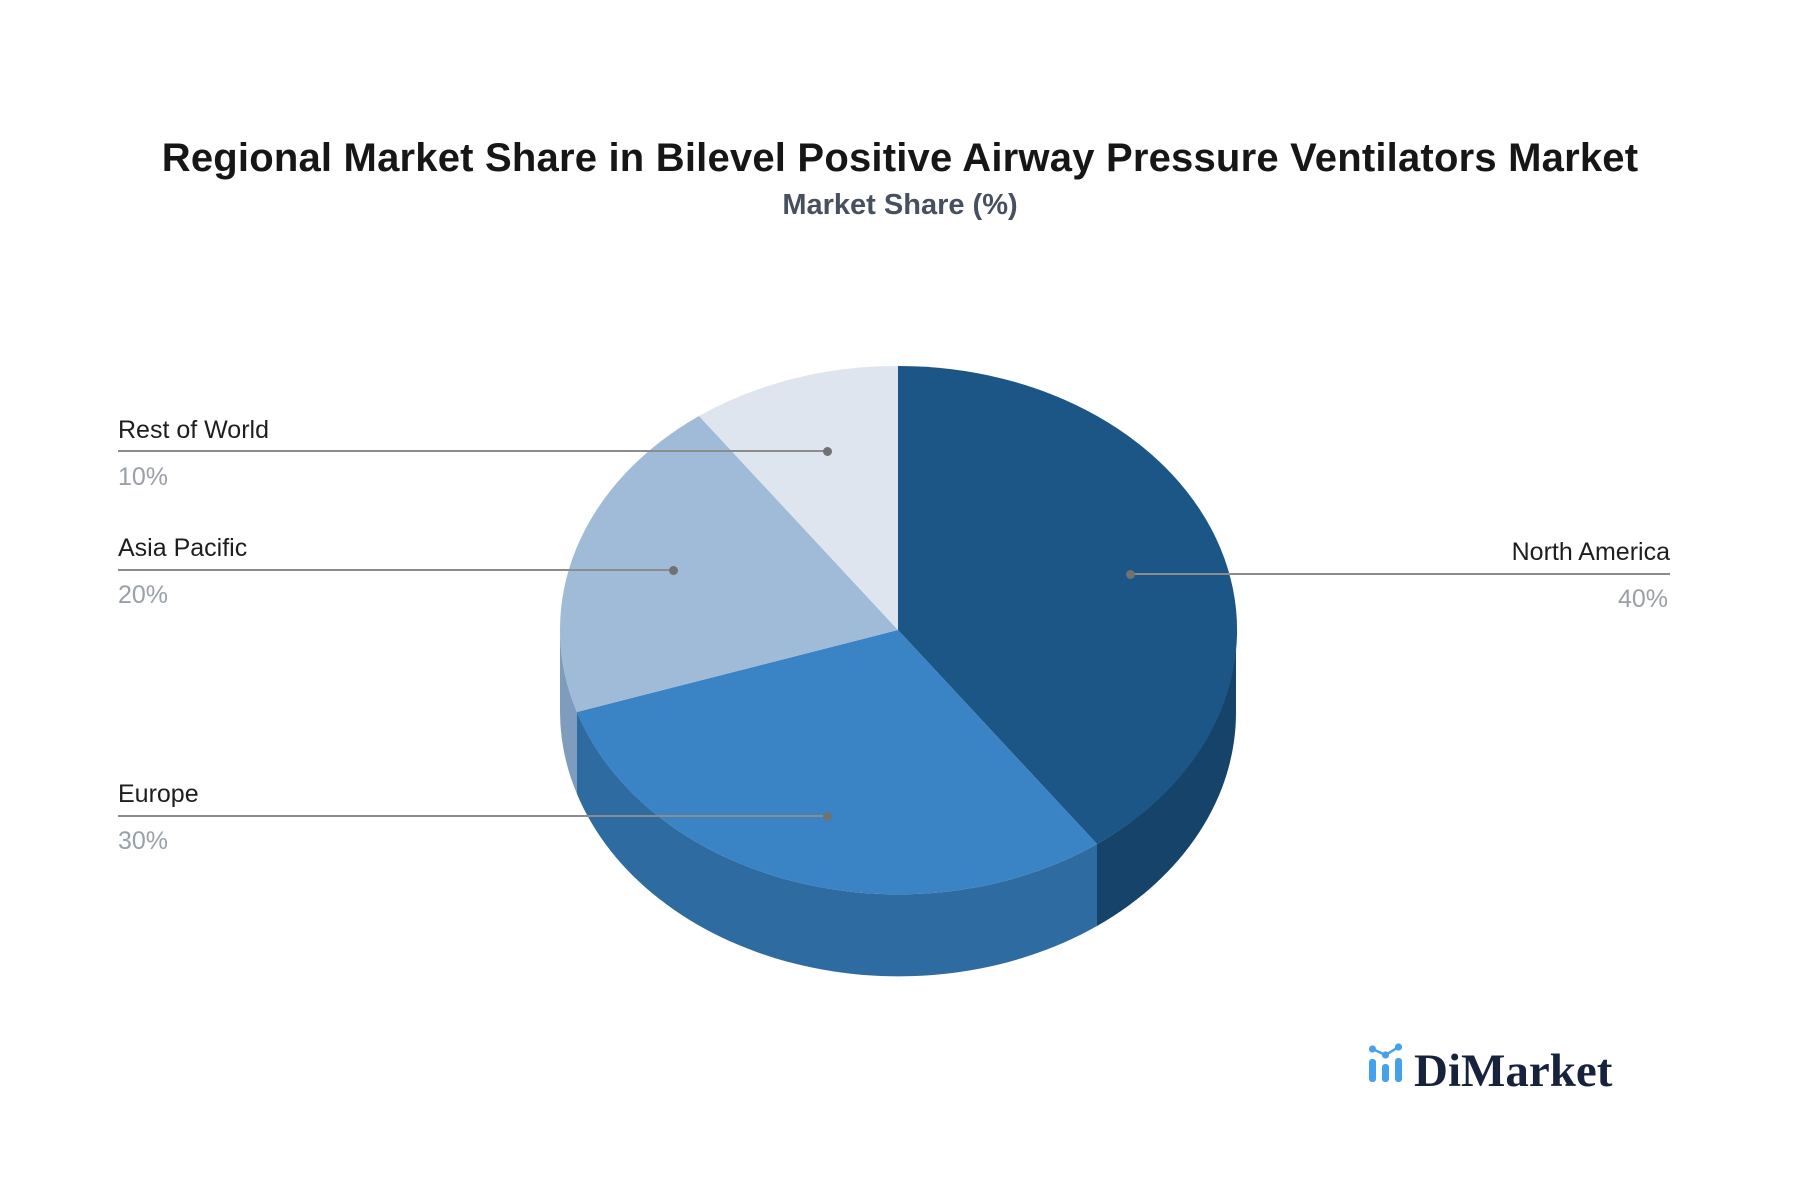 This screenshot has width=1800, height=1196. Describe the element at coordinates (1590, 552) in the screenshot. I see `label-north-america: North America` at that location.